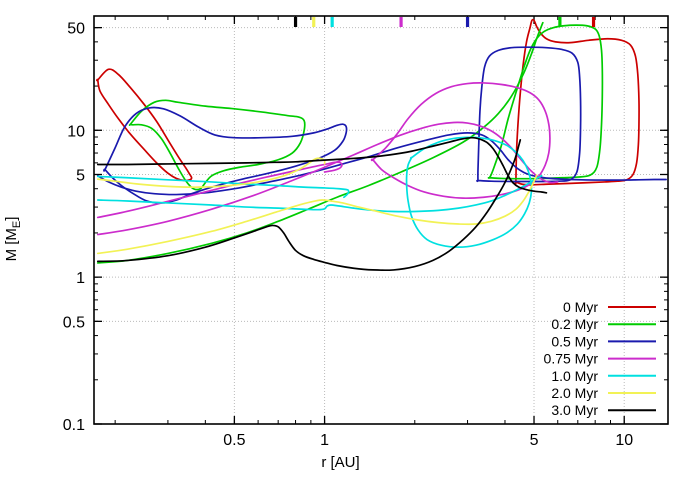 The height and width of the screenshot is (477, 681). I want to click on y-tick-label: 10, so click(76, 131).